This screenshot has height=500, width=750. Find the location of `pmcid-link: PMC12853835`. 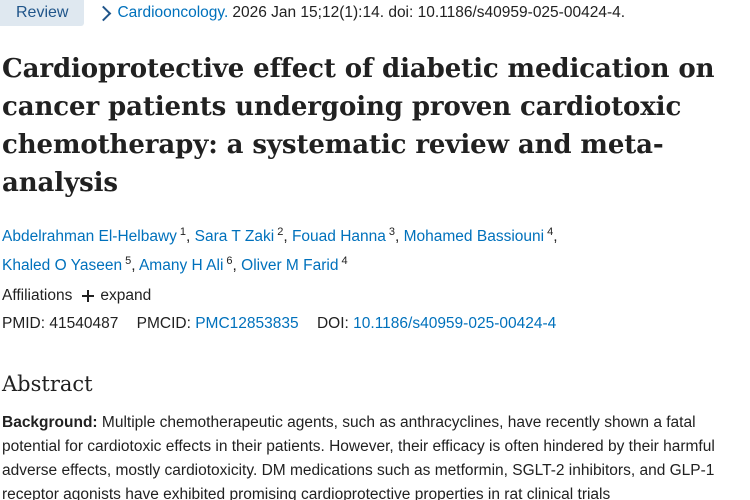

pmcid-link: PMC12853835 is located at coordinates (247, 323).